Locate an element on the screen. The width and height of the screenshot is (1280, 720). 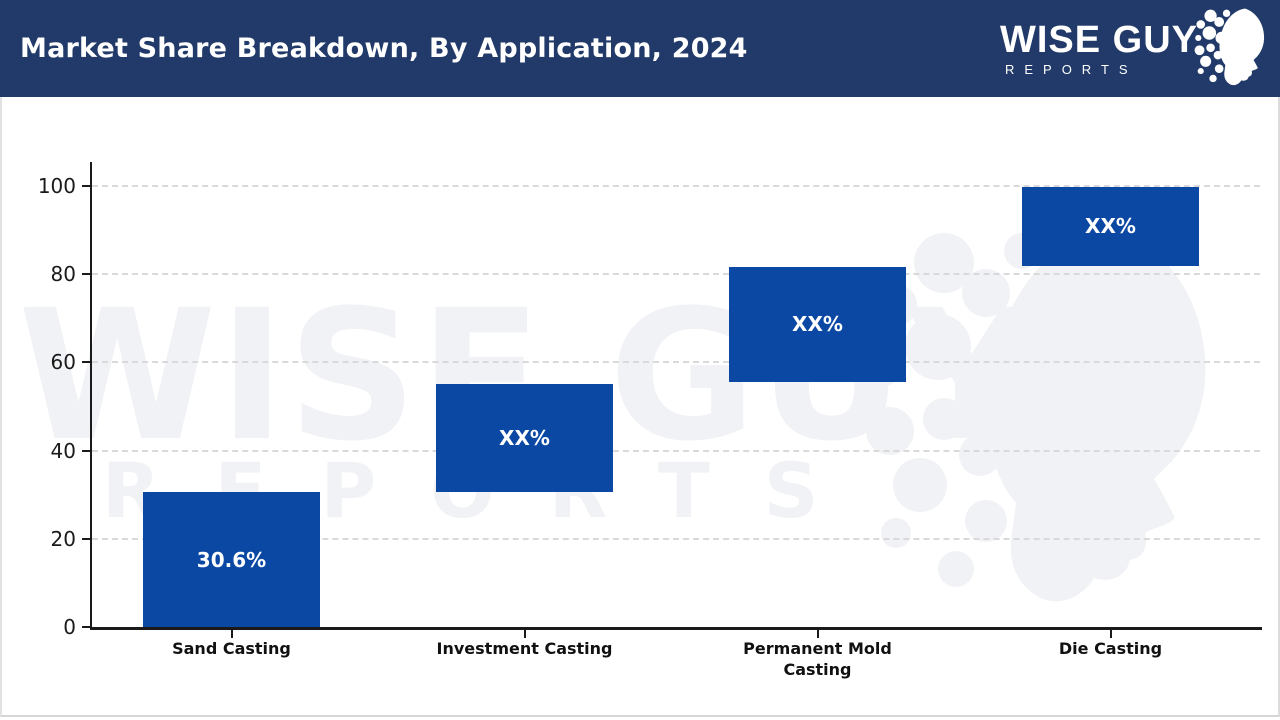
x-category-label: Investment Casting is located at coordinates (524, 648).